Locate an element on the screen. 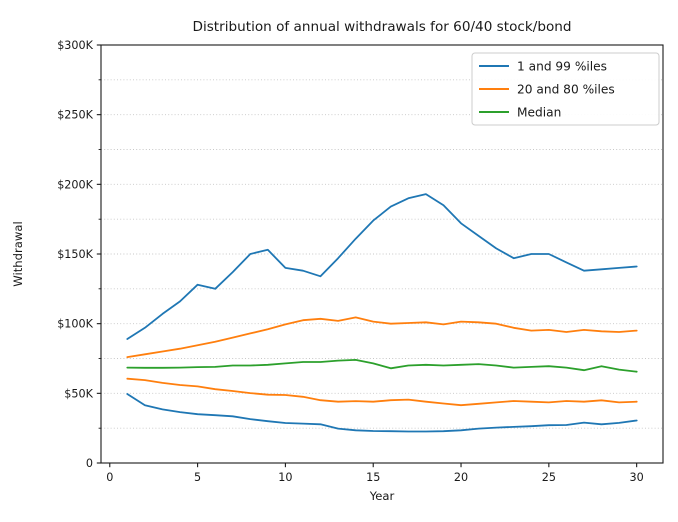 Image resolution: width=678 pixels, height=522 pixels. y-tick-label: $50K is located at coordinates (78, 393).